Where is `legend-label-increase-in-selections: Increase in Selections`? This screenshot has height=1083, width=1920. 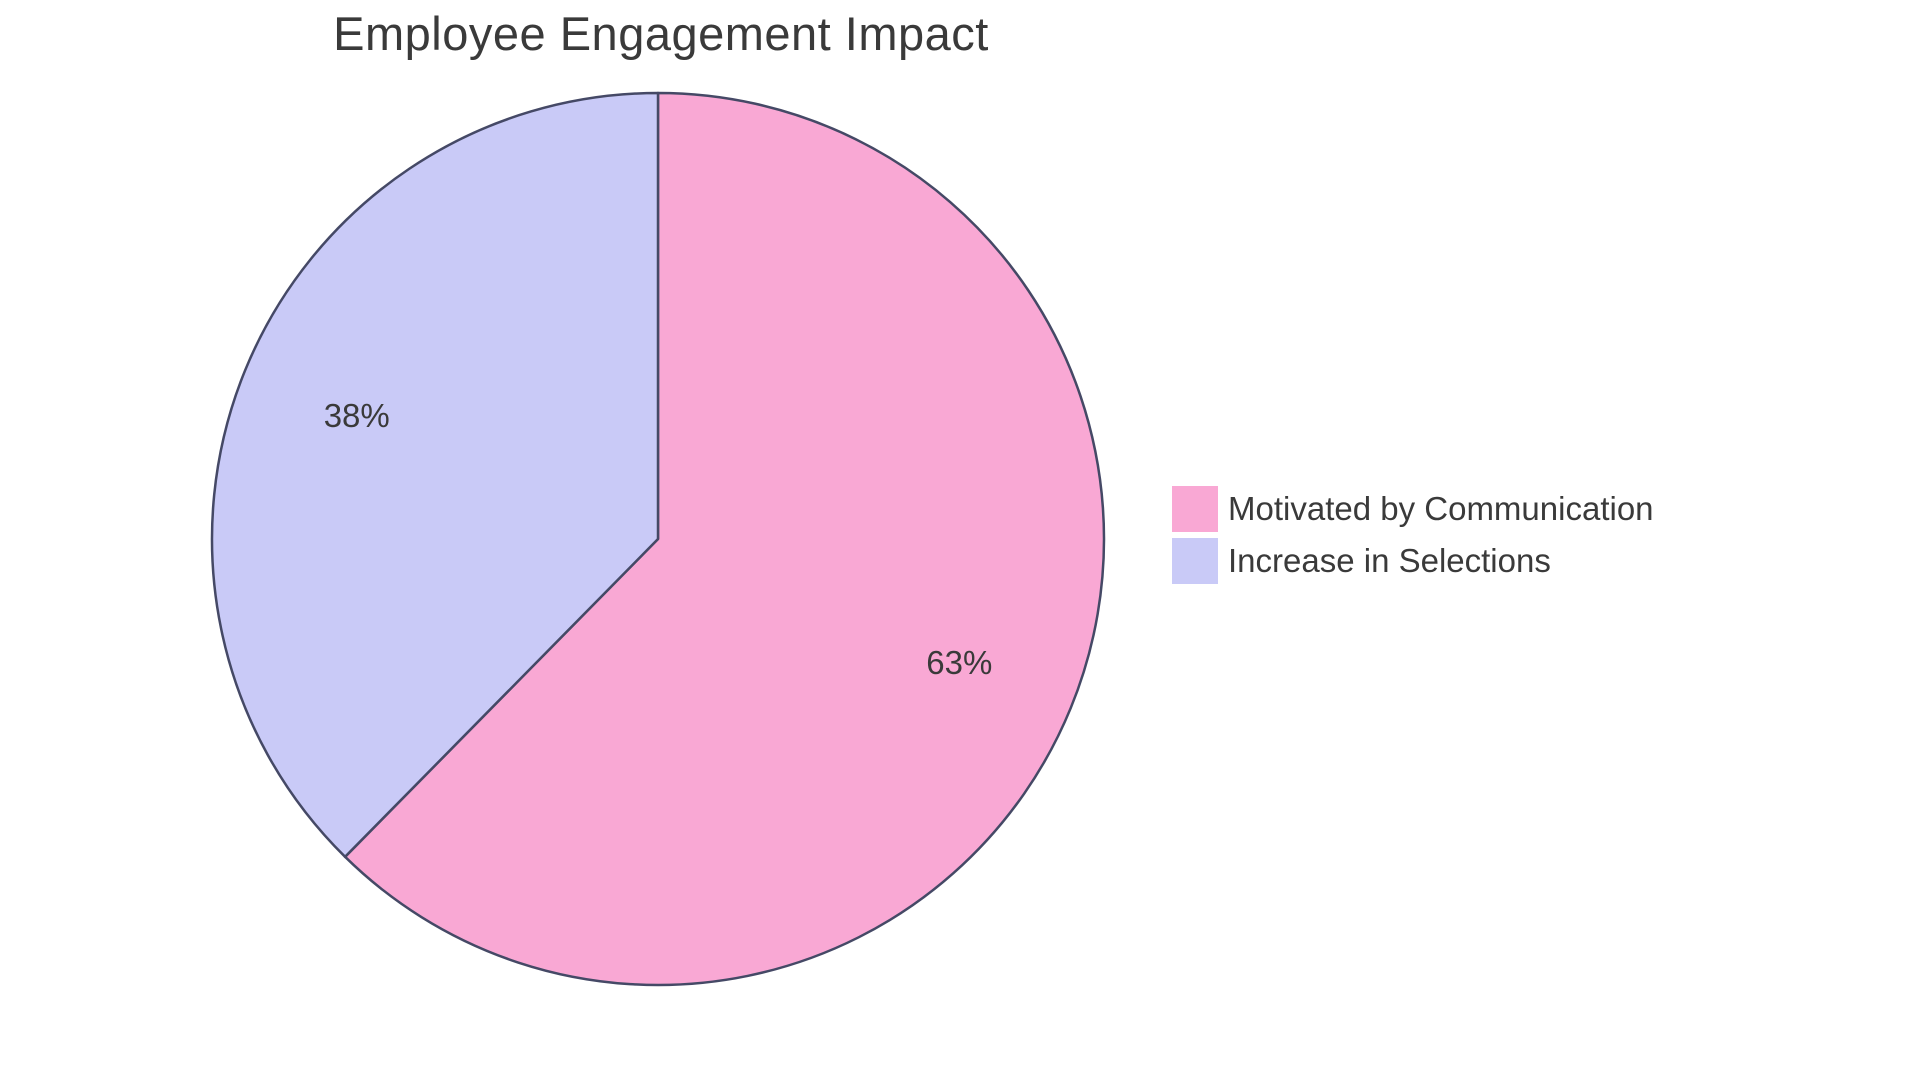 legend-label-increase-in-selections: Increase in Selections is located at coordinates (1389, 560).